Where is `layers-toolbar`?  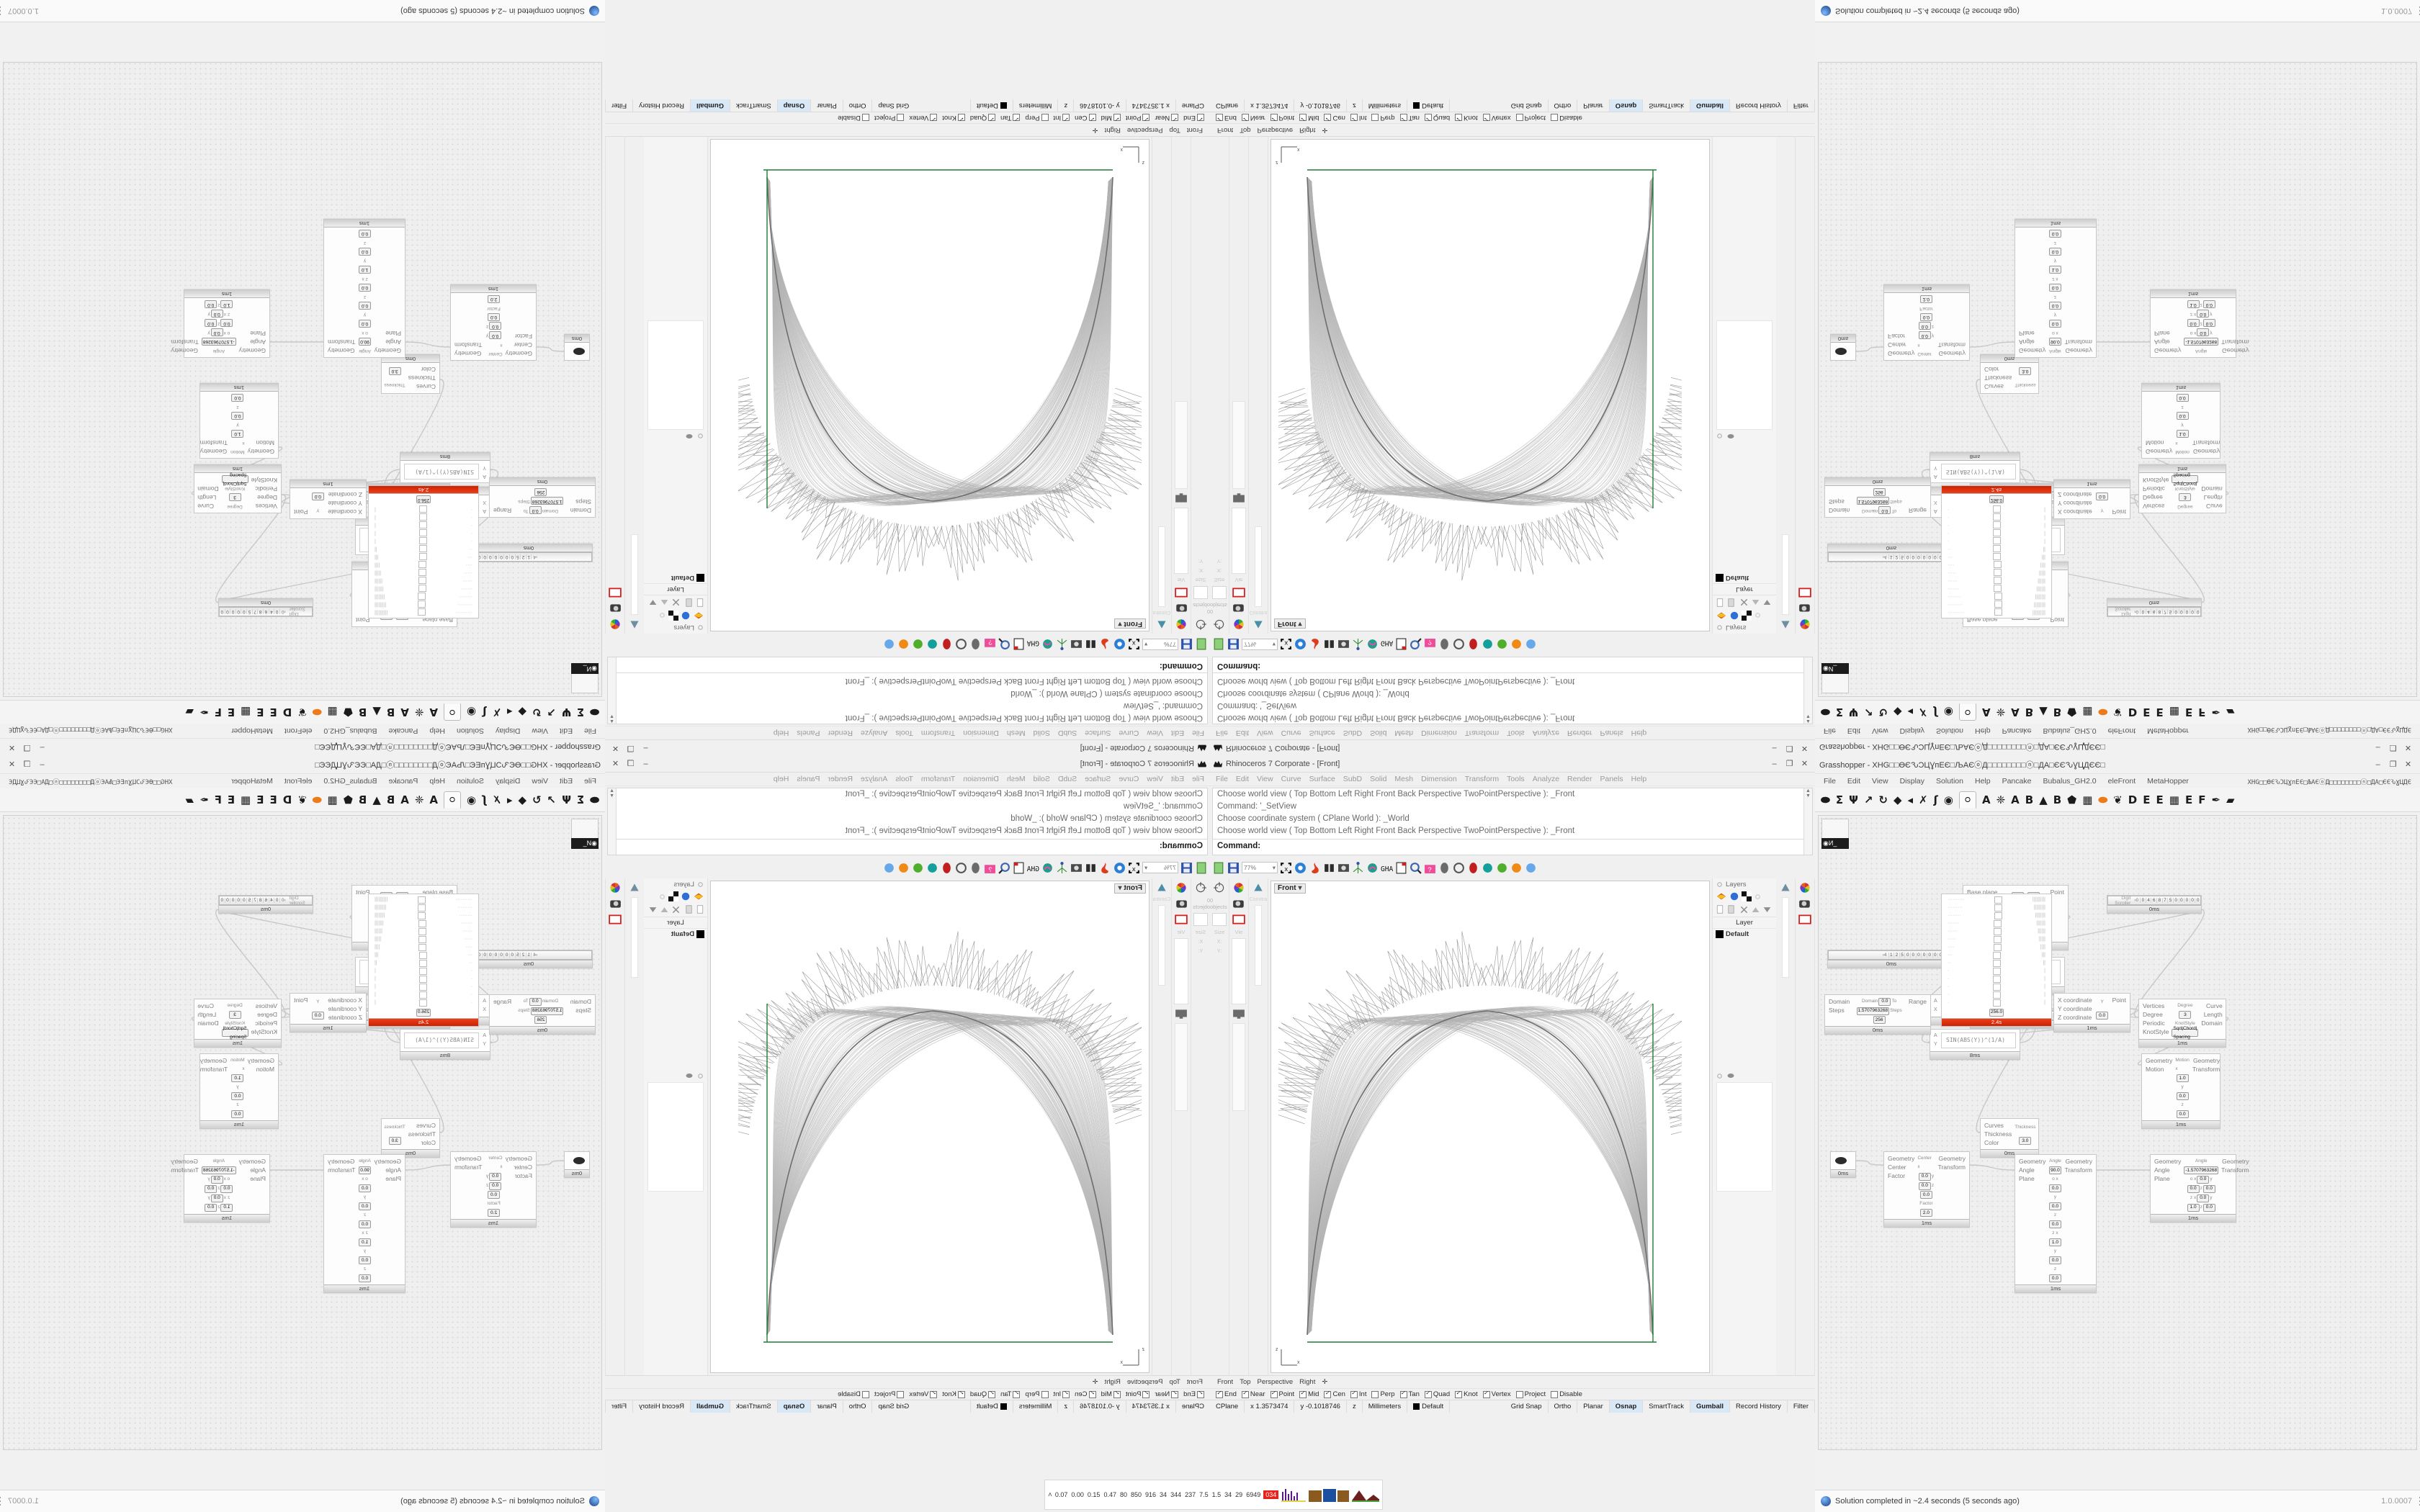
layers-toolbar is located at coordinates (675, 602).